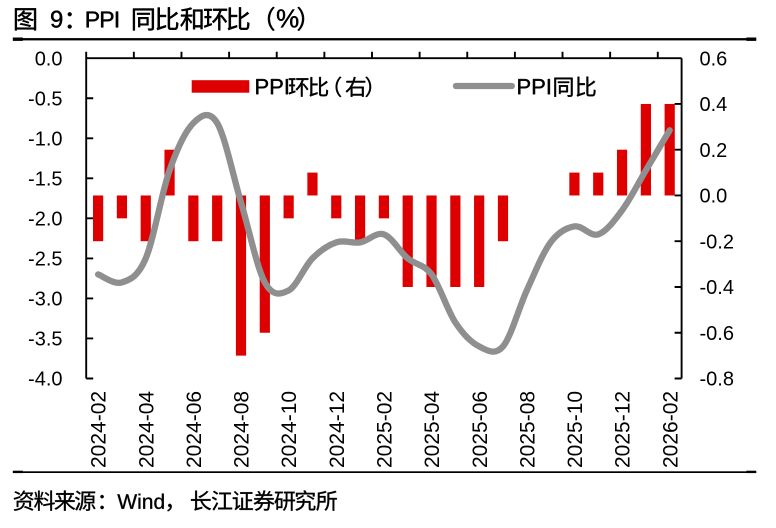 Image resolution: width=776 pixels, height=528 pixels. Describe the element at coordinates (45, 220) in the screenshot. I see `svg-text: -2.0` at that location.